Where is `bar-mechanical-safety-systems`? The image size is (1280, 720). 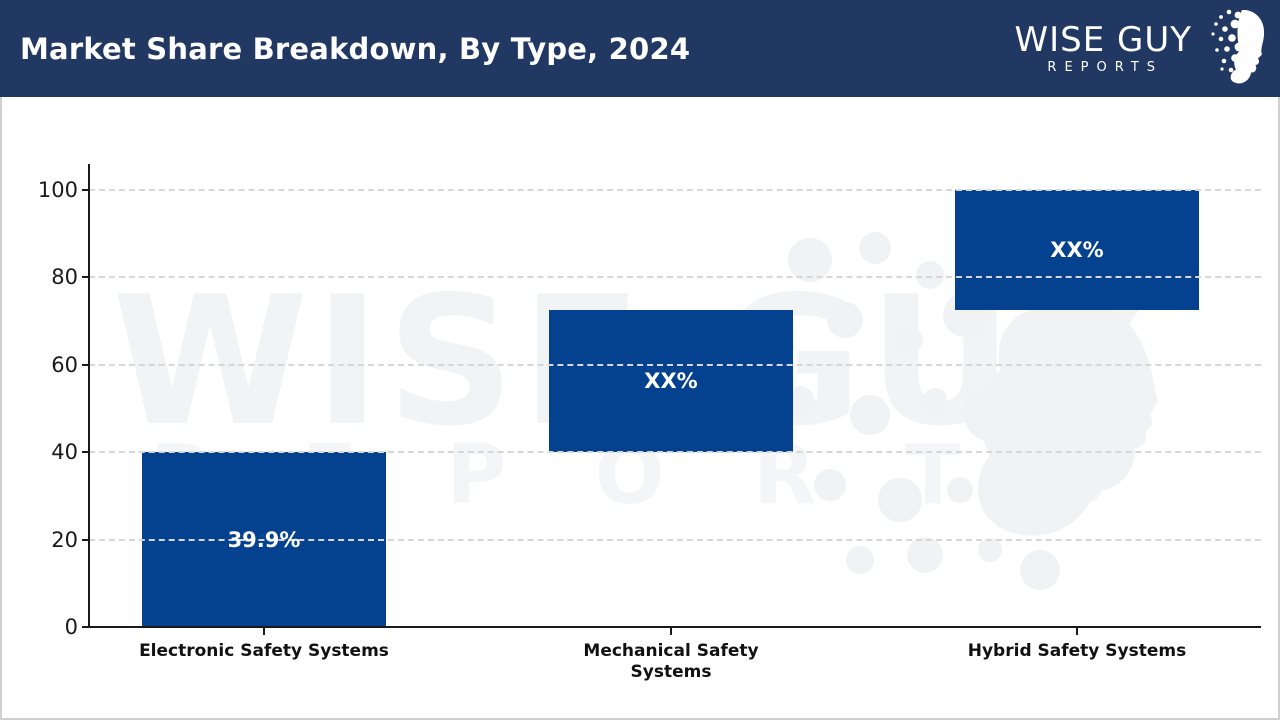 bar-mechanical-safety-systems is located at coordinates (671, 381).